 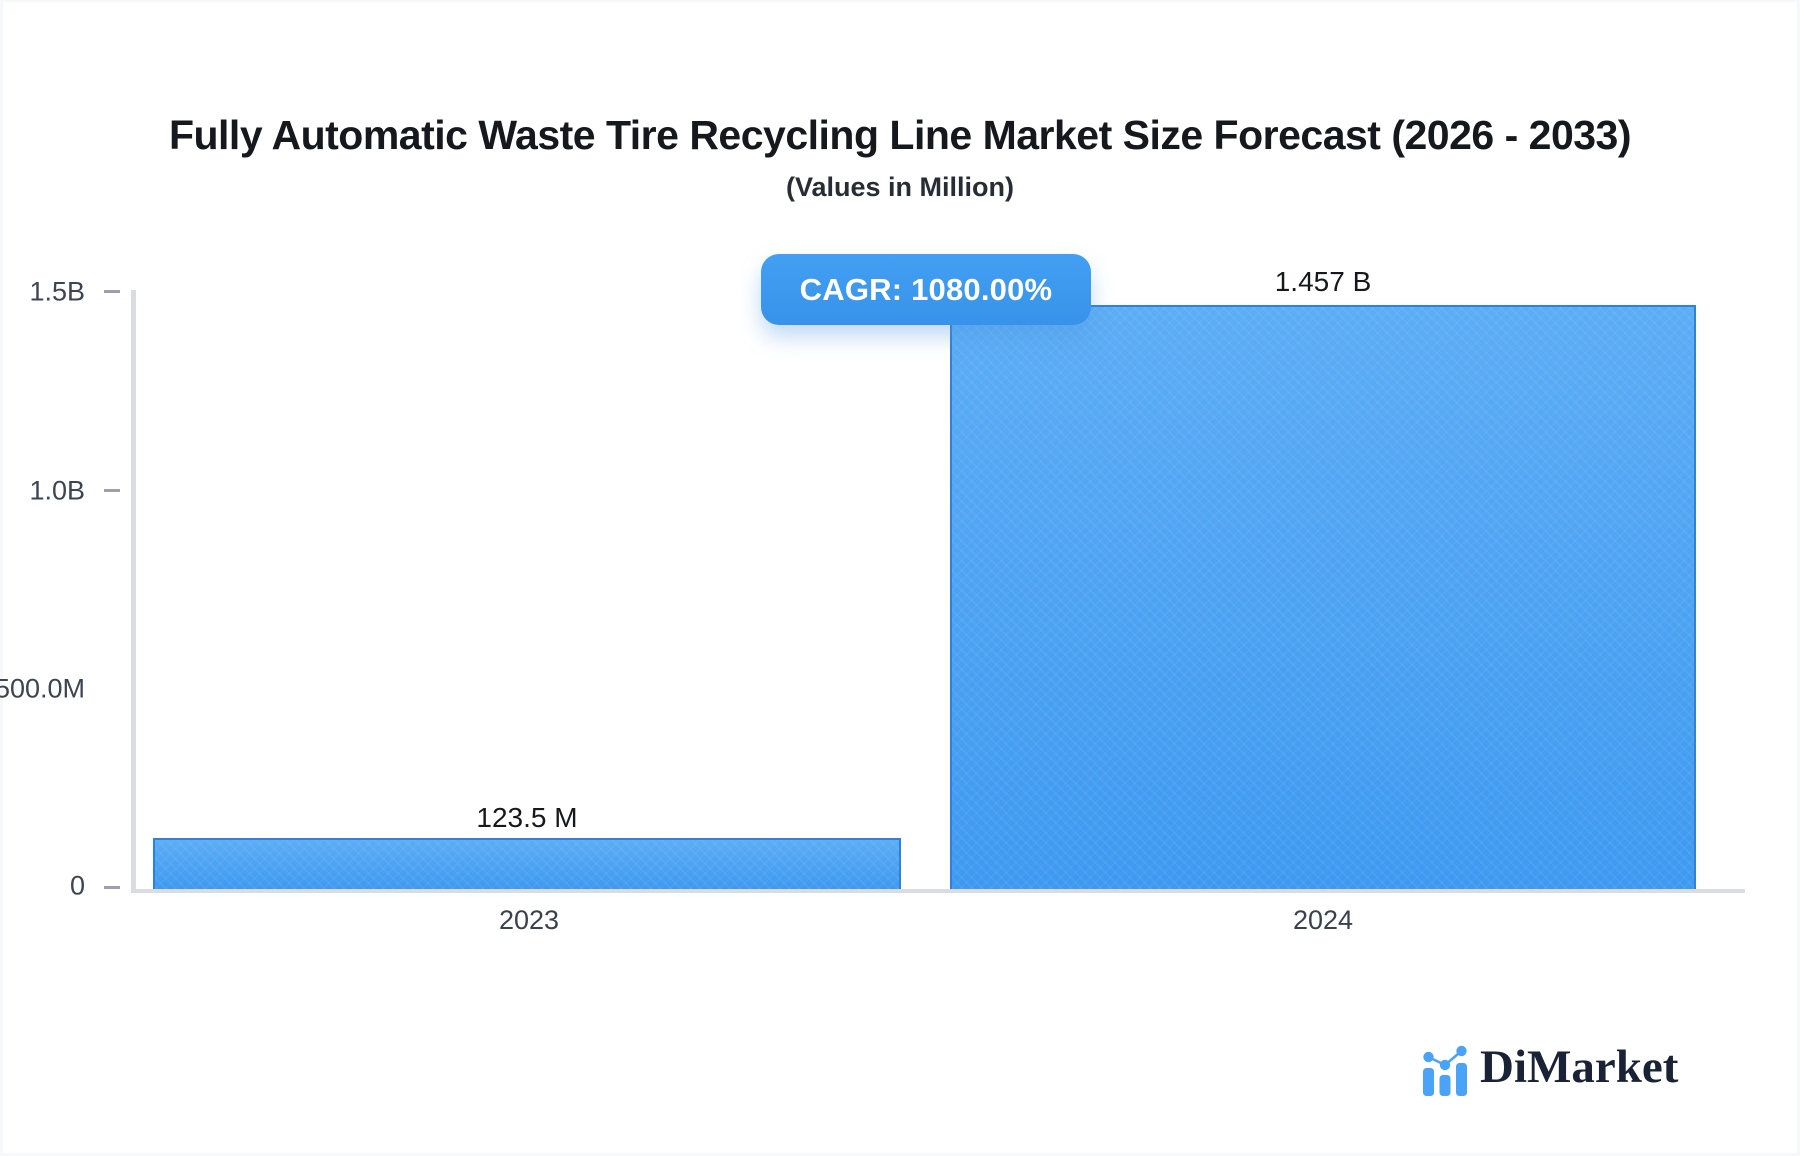 I want to click on cagr-badge: CAGR: 1080.00%, so click(x=926, y=289).